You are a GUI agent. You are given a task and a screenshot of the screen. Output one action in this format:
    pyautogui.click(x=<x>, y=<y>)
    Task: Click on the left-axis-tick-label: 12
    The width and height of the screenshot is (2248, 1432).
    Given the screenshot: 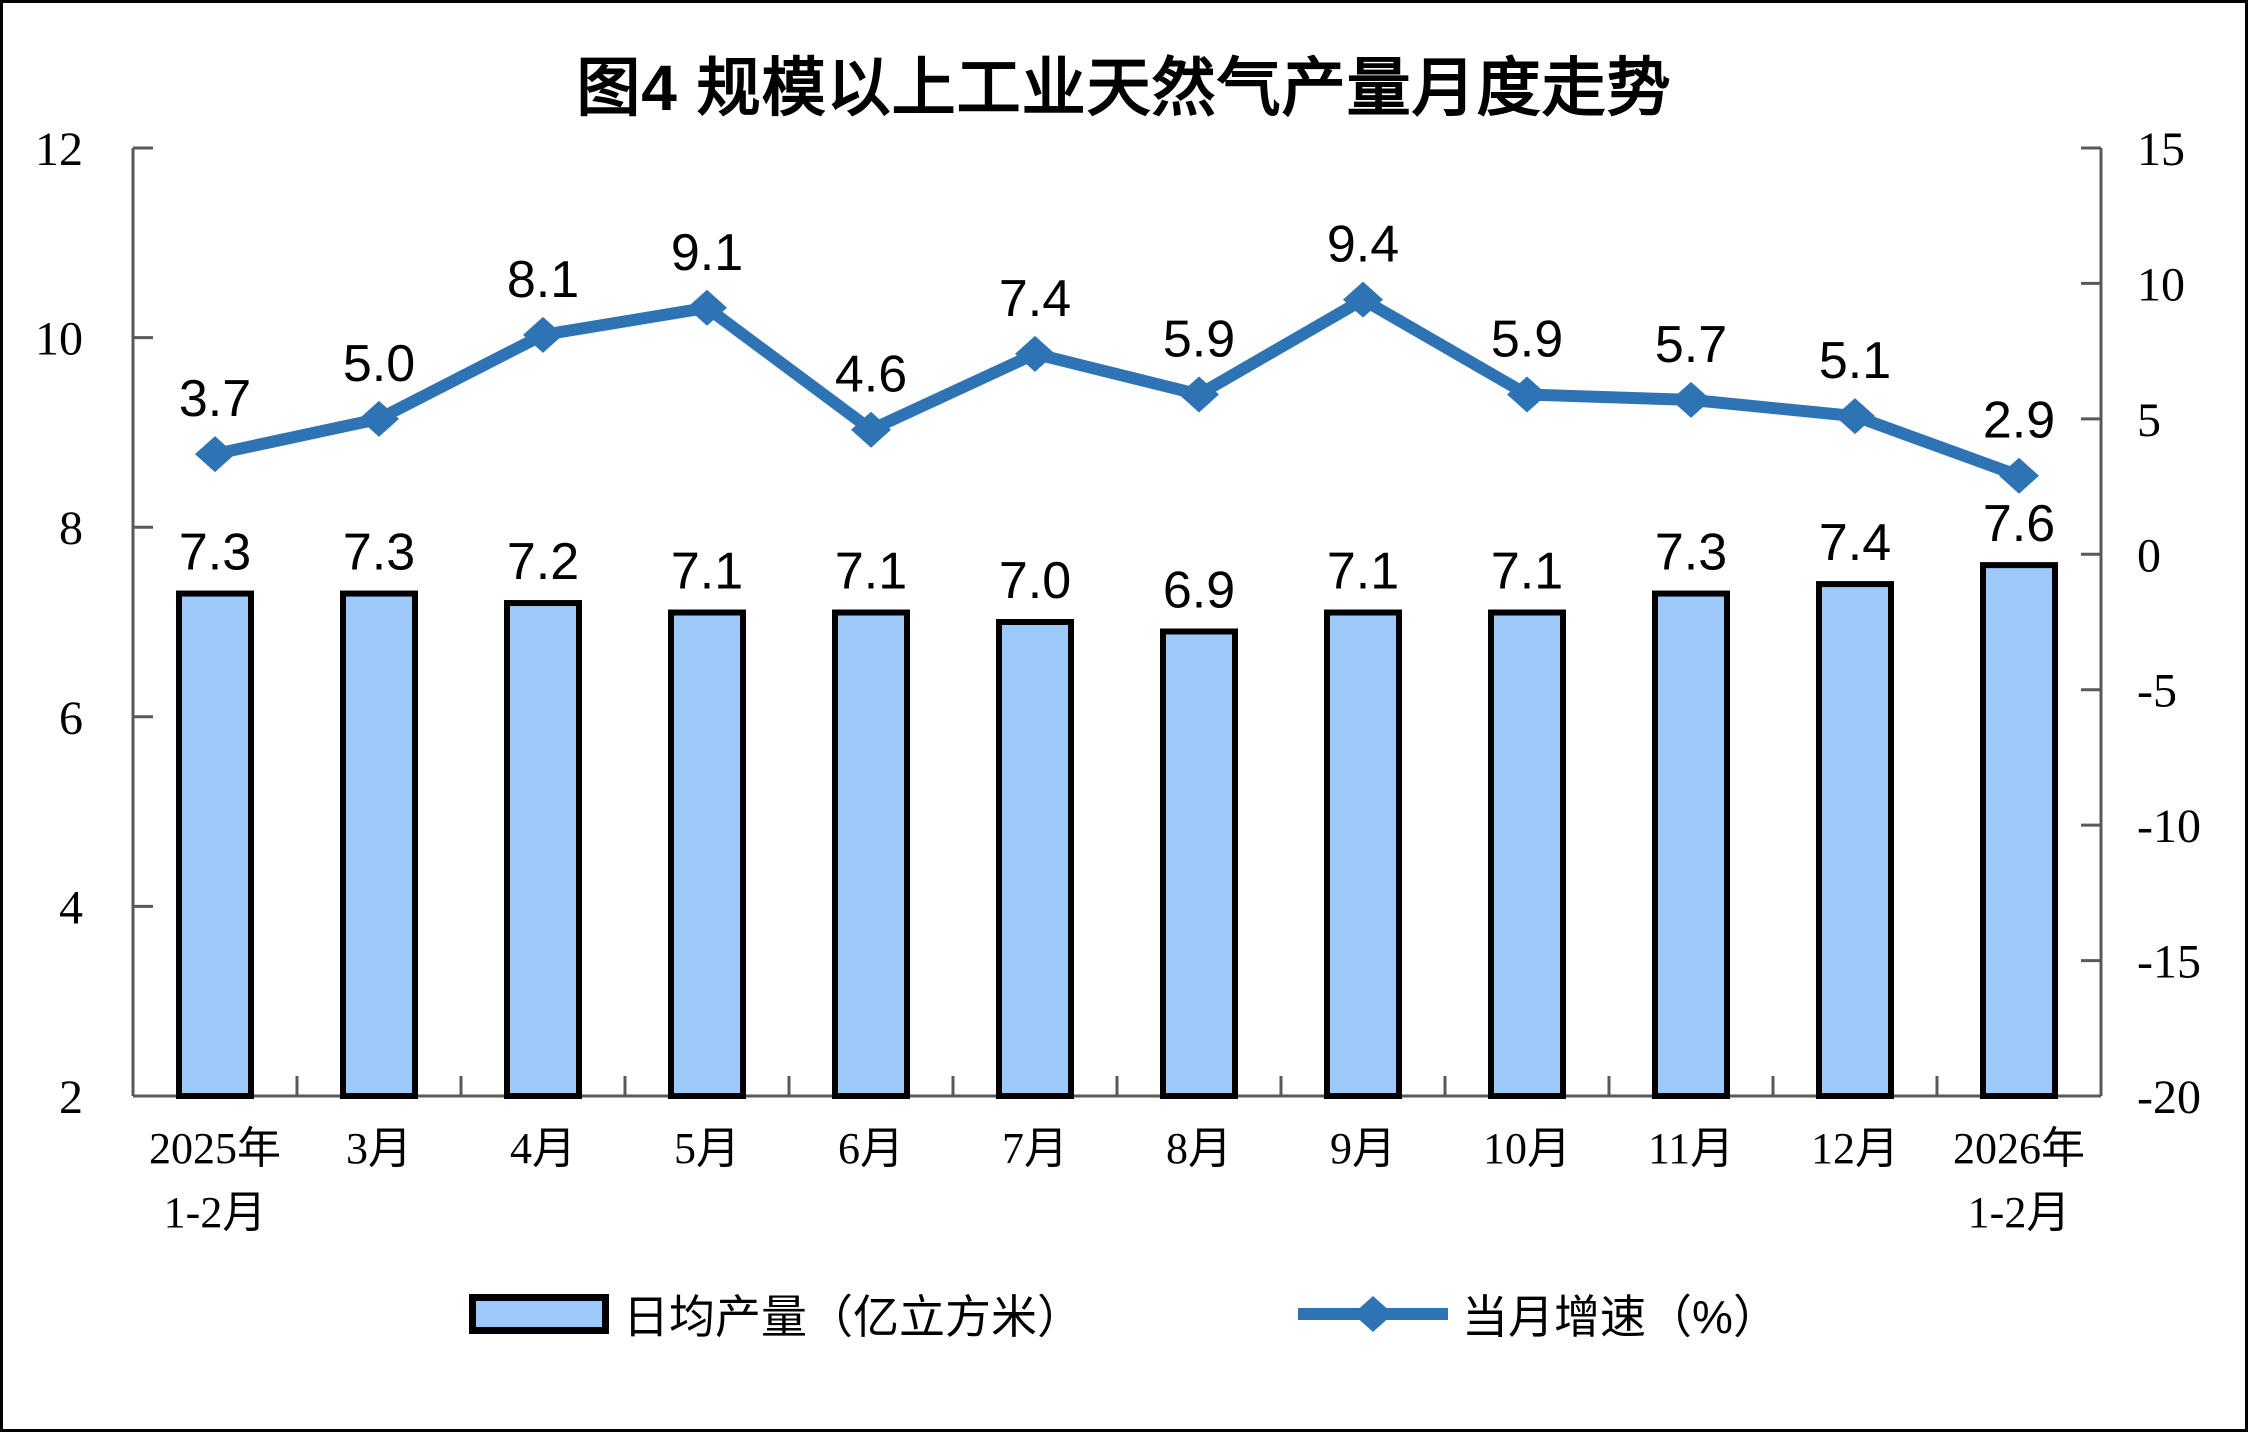 What is the action you would take?
    pyautogui.click(x=59, y=149)
    